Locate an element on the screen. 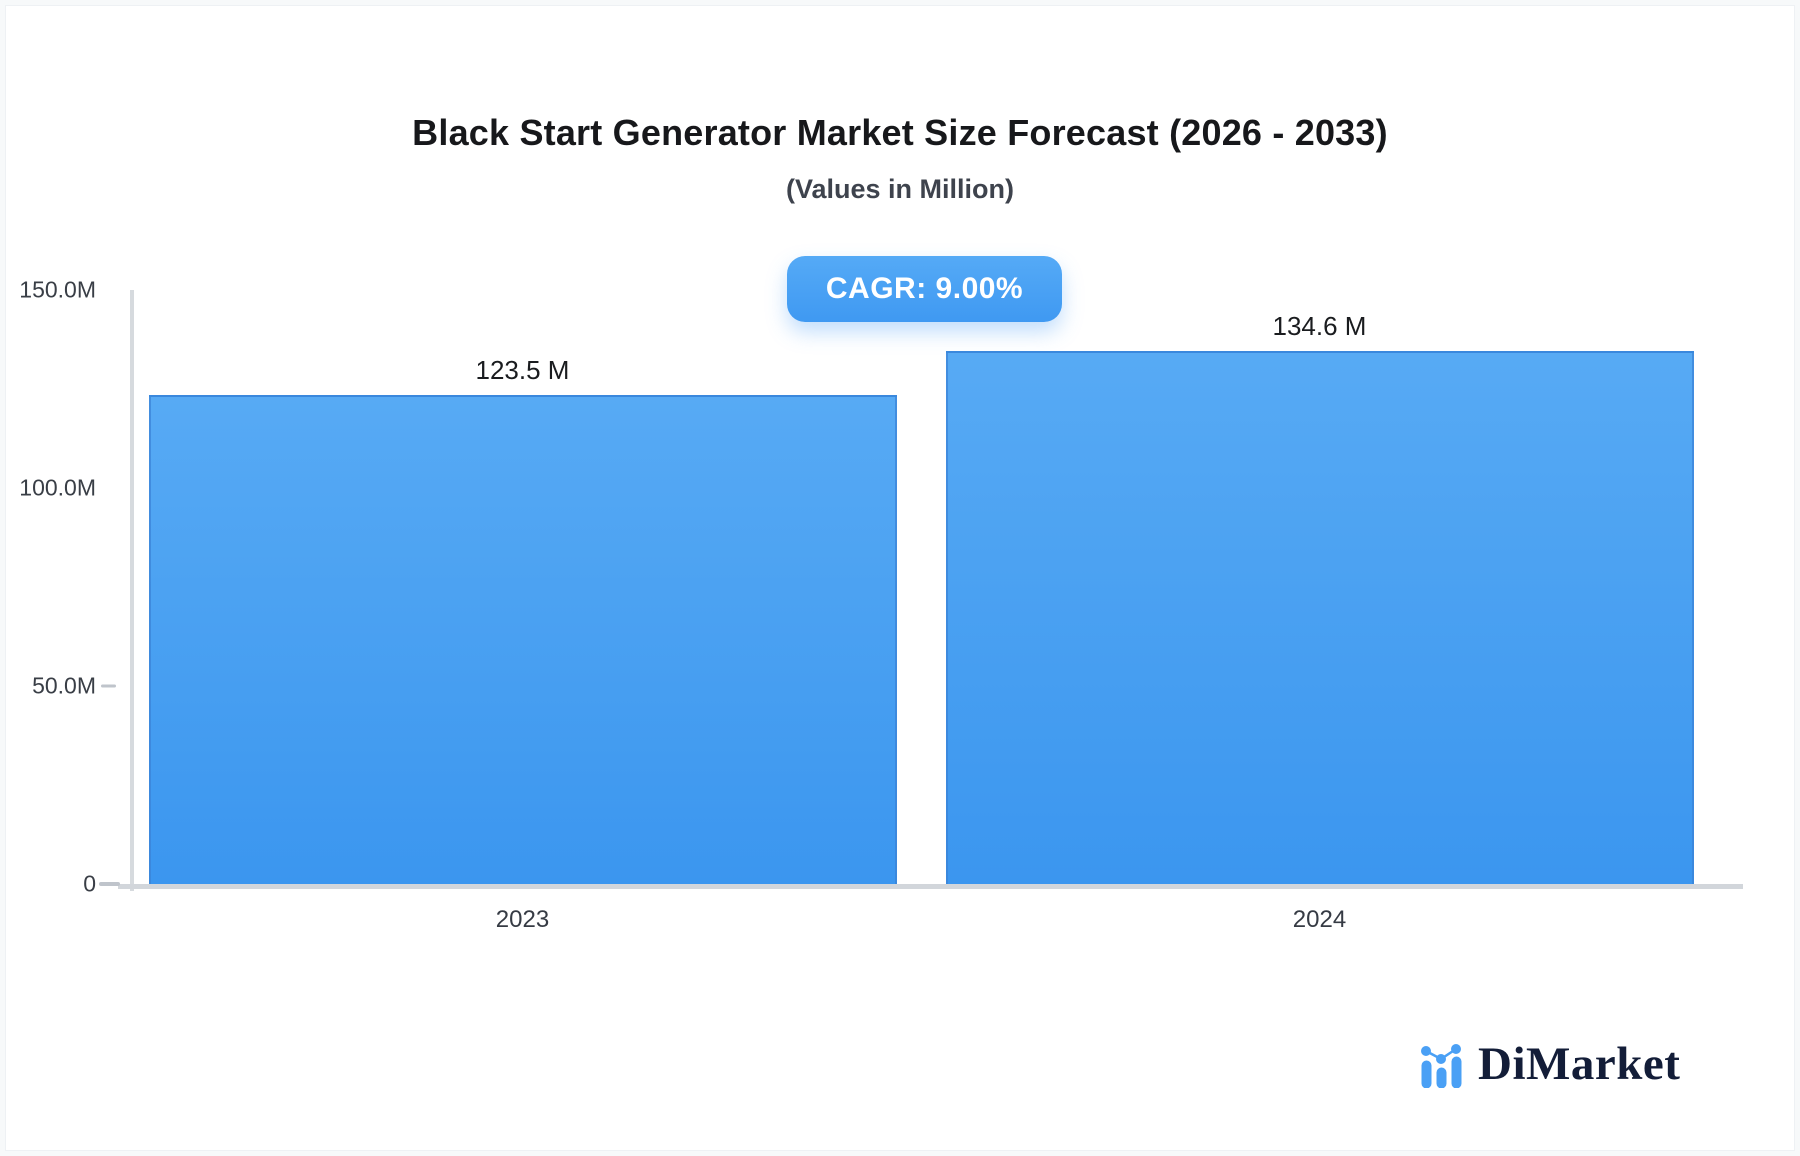  y-tick-label: 50.0M is located at coordinates (64, 685).